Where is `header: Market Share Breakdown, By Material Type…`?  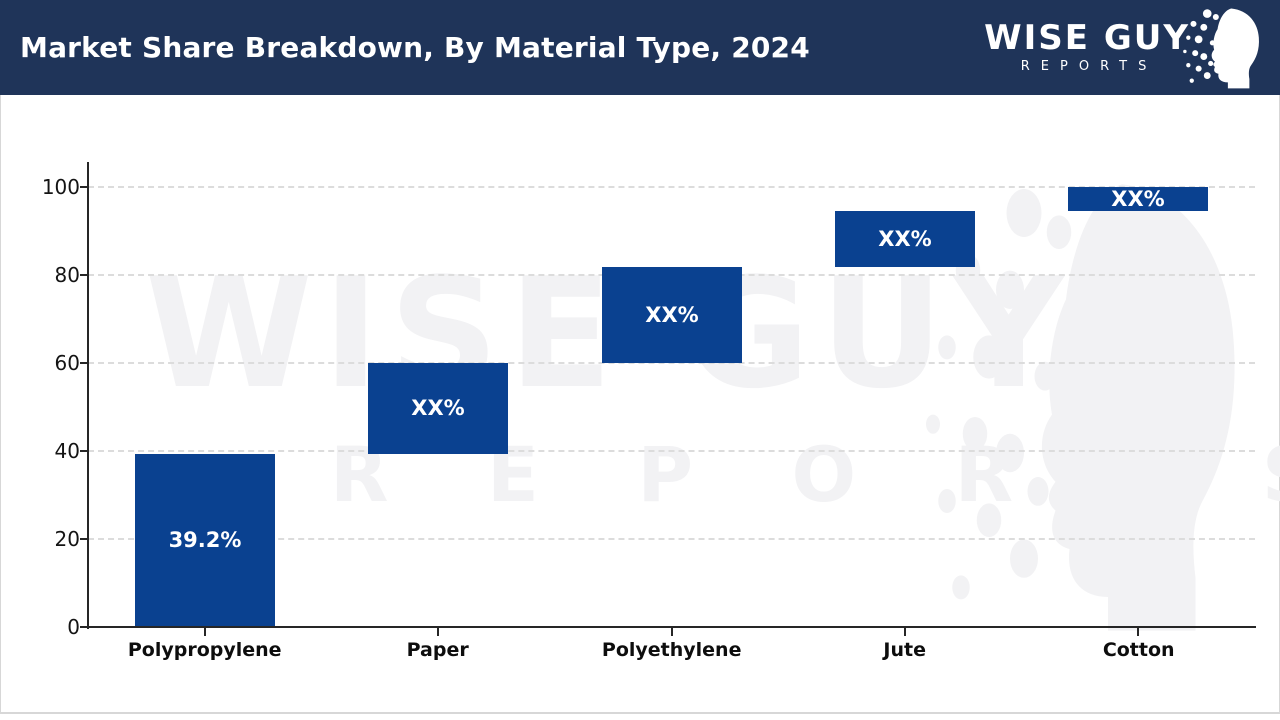 header: Market Share Breakdown, By Material Type… is located at coordinates (640, 47).